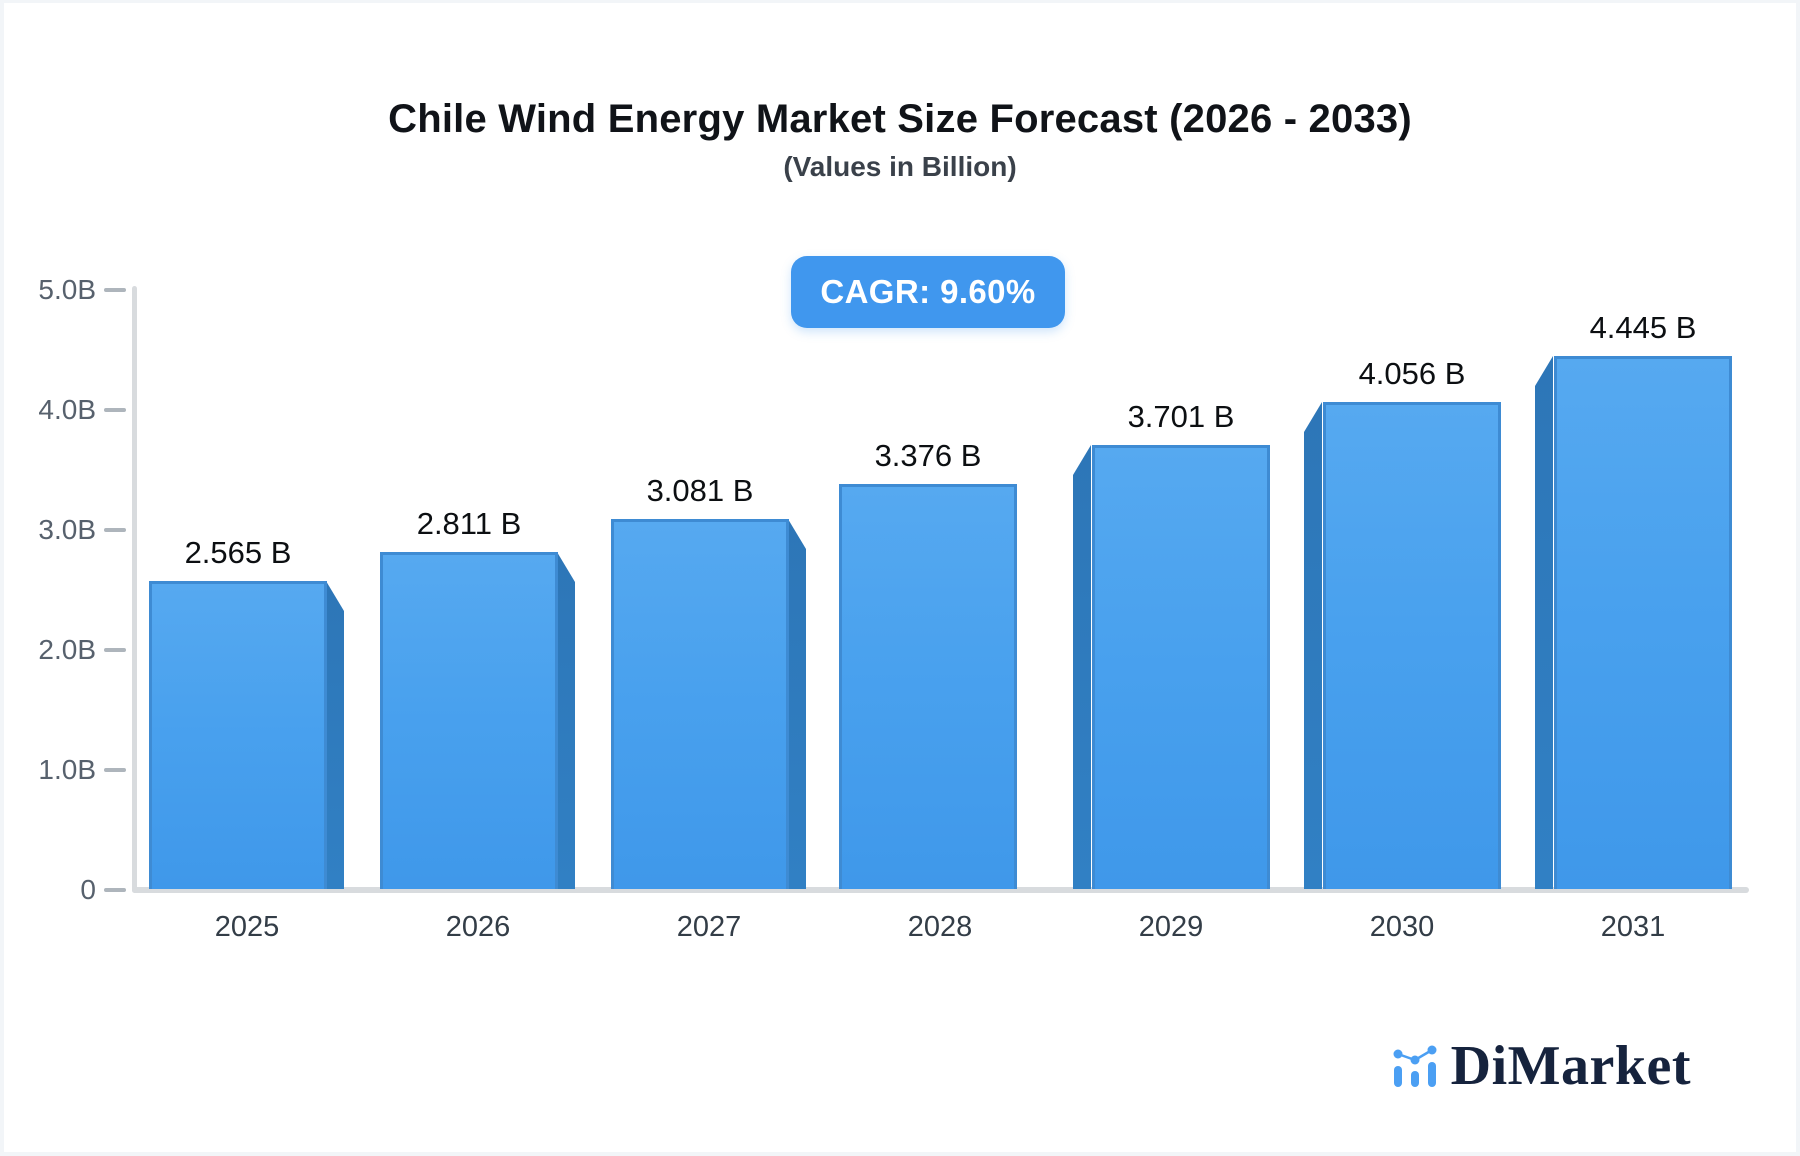 The width and height of the screenshot is (1800, 1156). I want to click on bar-value-label-2026: 2.811 B, so click(469, 523).